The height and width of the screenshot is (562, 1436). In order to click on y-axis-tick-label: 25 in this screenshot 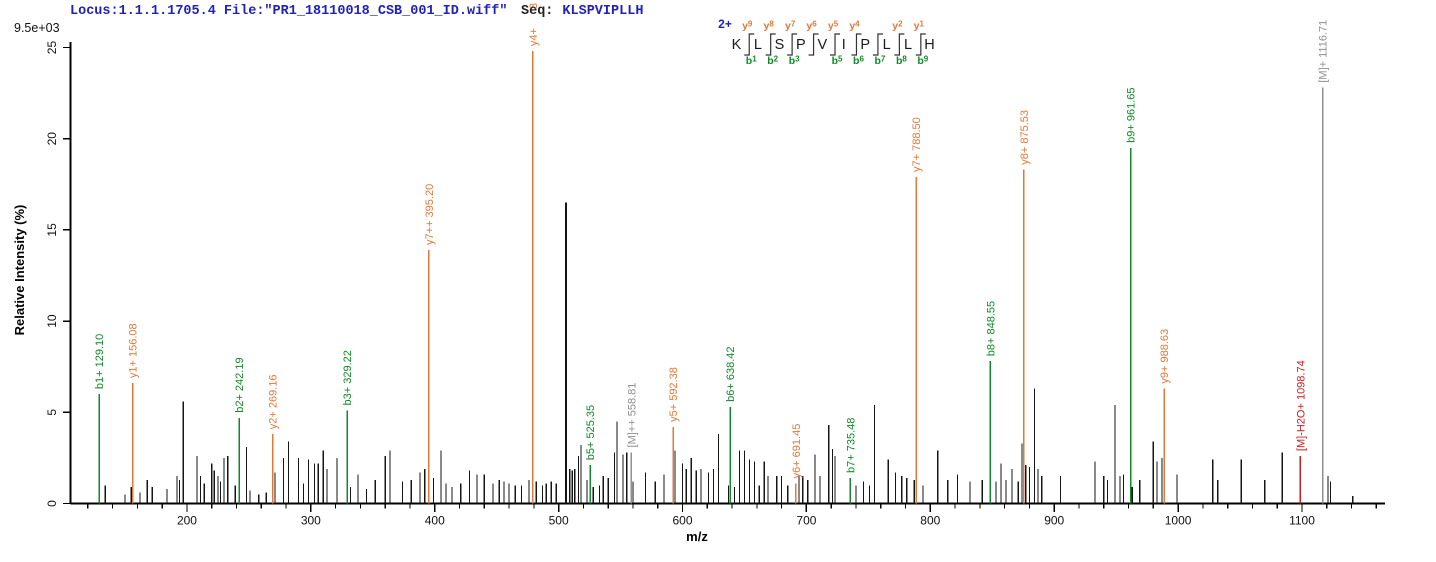, I will do `click(52, 48)`.